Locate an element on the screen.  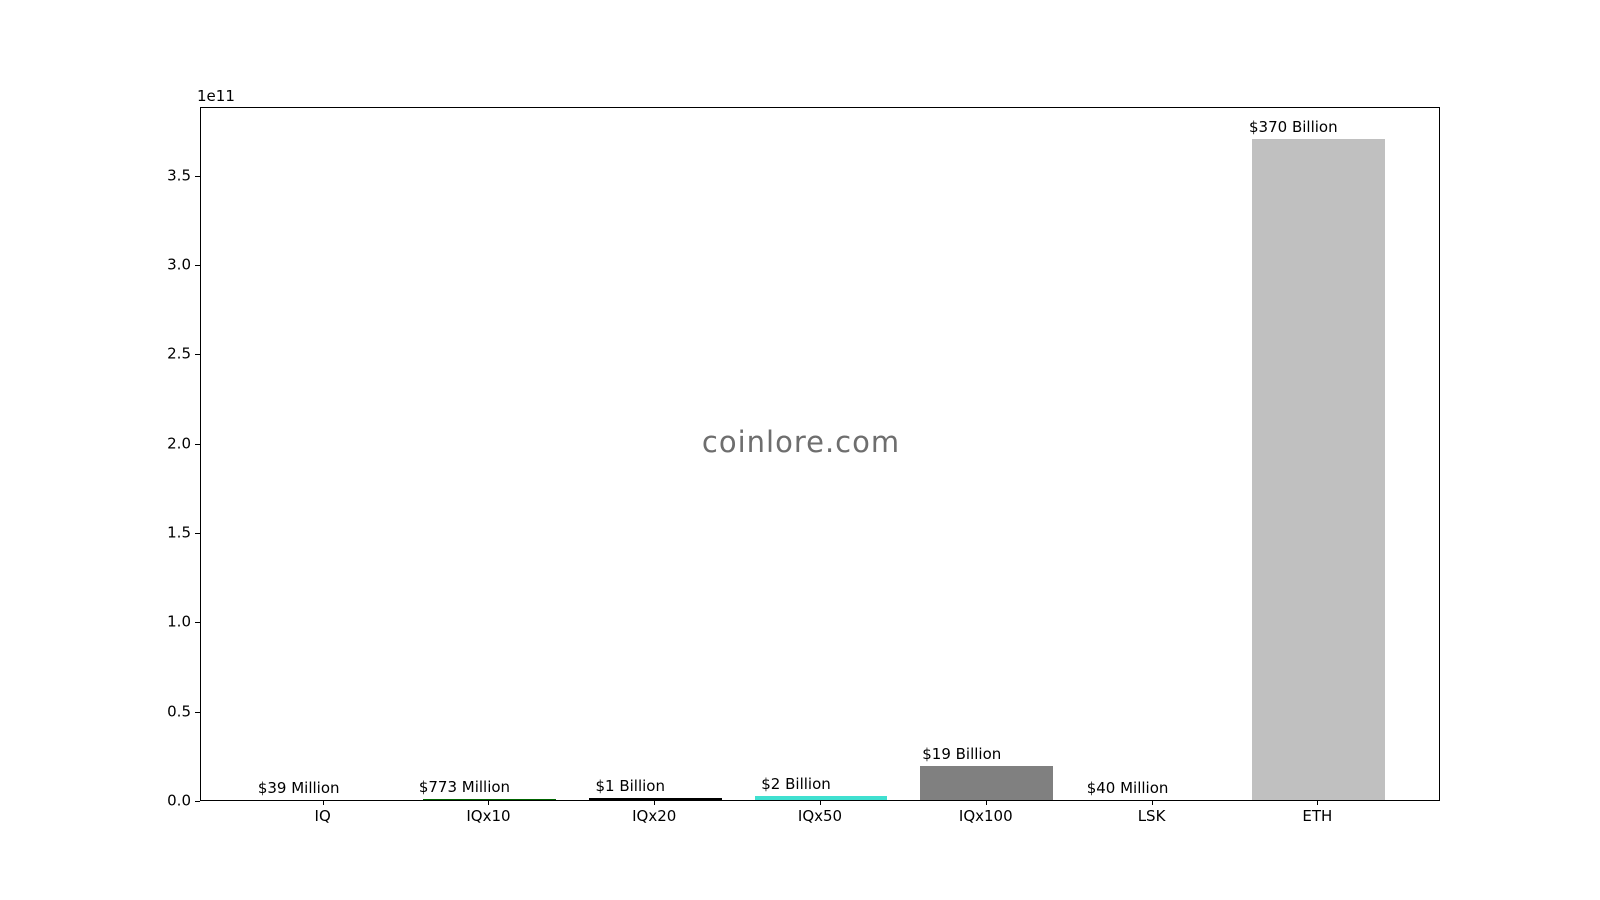
bar-value-label: $2 Billion is located at coordinates (796, 784).